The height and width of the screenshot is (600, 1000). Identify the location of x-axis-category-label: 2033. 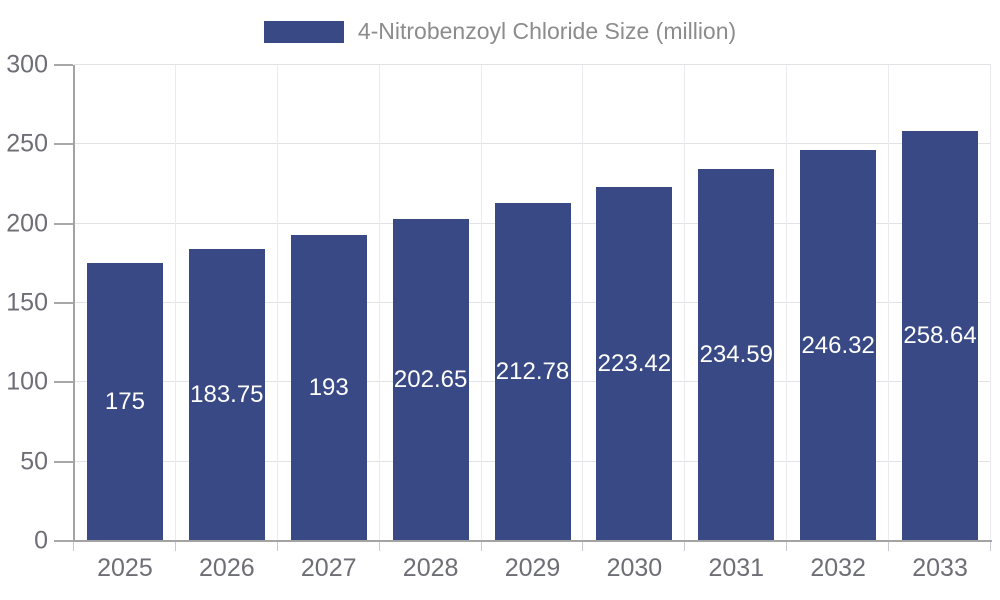
(940, 568).